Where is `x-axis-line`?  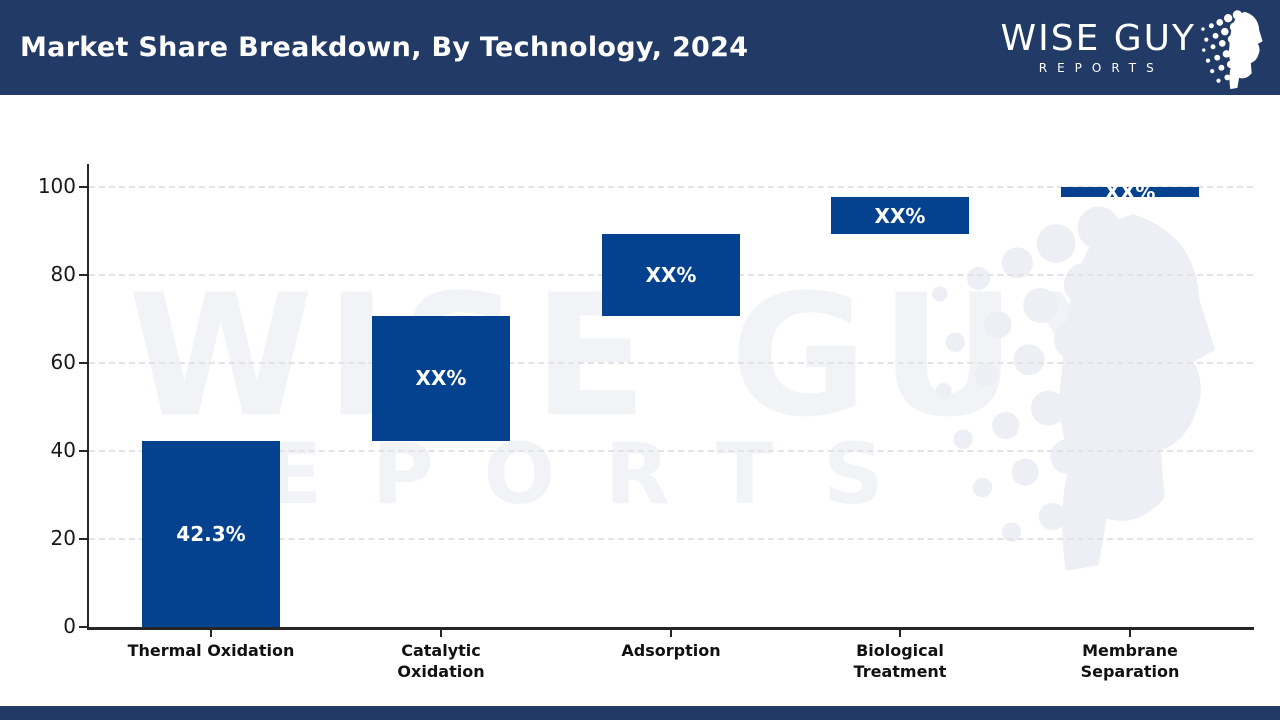
x-axis-line is located at coordinates (670, 628).